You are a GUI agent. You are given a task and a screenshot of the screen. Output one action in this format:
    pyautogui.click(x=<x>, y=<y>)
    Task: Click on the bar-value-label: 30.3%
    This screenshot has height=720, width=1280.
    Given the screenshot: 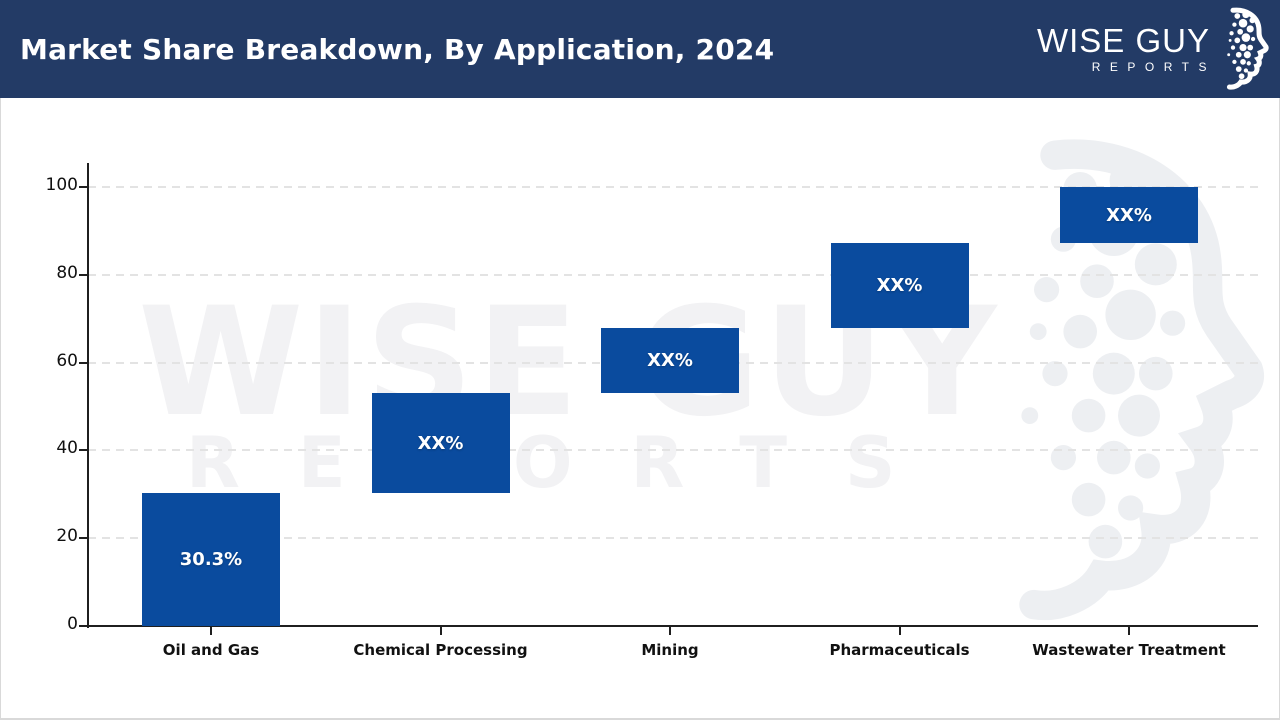 What is the action you would take?
    pyautogui.click(x=211, y=559)
    